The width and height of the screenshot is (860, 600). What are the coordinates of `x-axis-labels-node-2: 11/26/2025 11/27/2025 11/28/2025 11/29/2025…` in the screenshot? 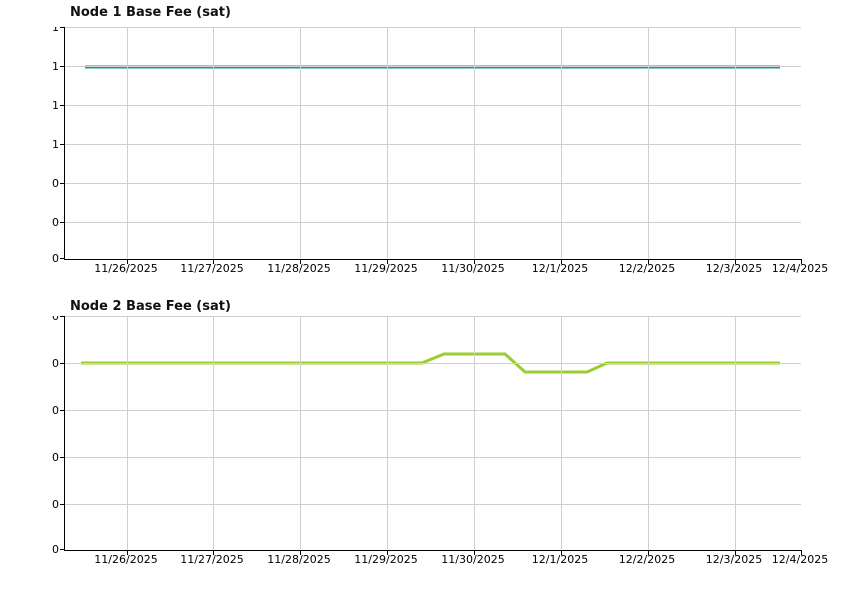 It's located at (446, 561).